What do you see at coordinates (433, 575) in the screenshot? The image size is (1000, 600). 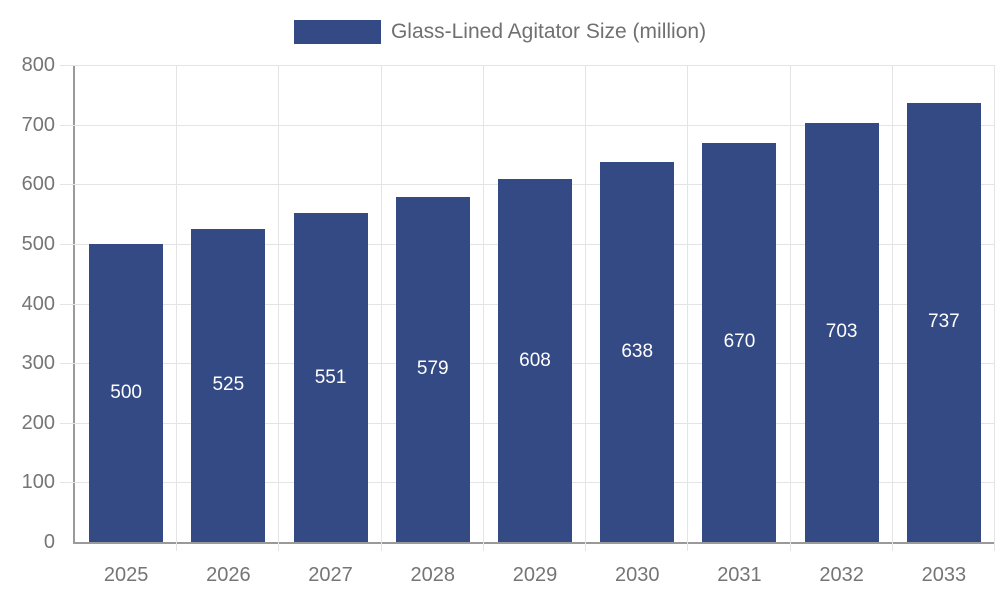 I see `x-axis-label: 2028` at bounding box center [433, 575].